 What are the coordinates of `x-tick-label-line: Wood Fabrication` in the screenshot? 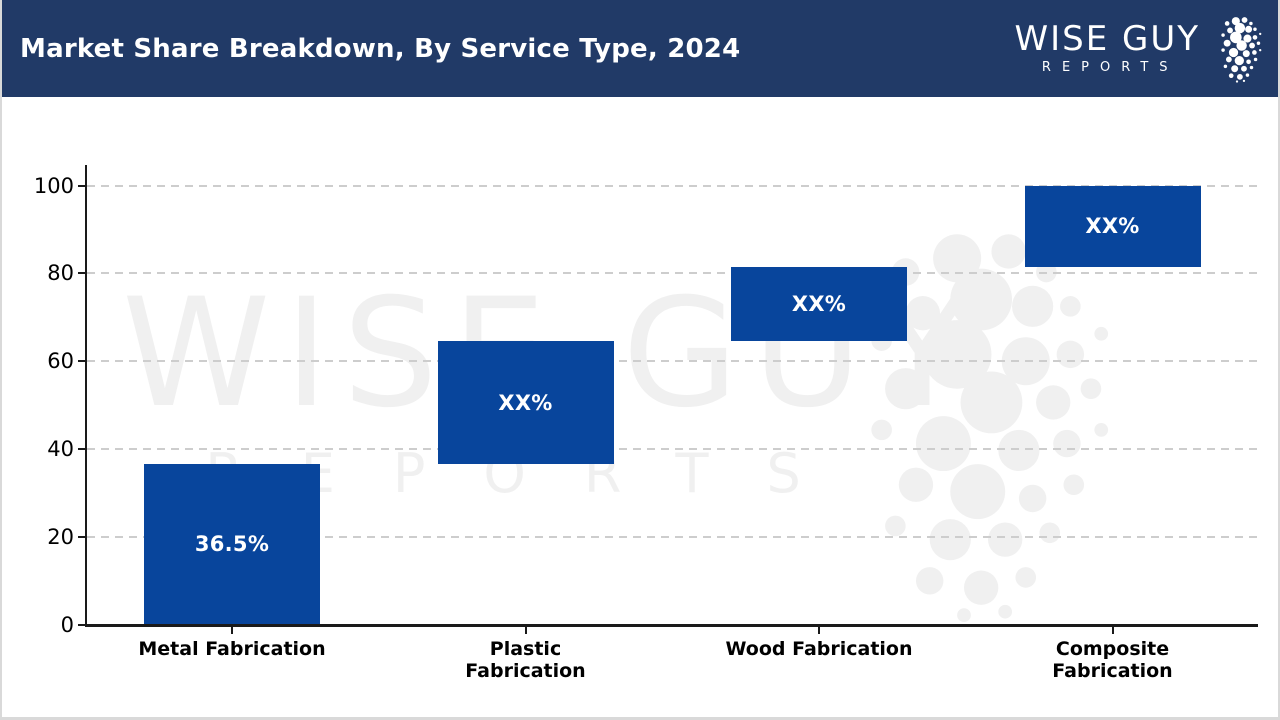 It's located at (819, 649).